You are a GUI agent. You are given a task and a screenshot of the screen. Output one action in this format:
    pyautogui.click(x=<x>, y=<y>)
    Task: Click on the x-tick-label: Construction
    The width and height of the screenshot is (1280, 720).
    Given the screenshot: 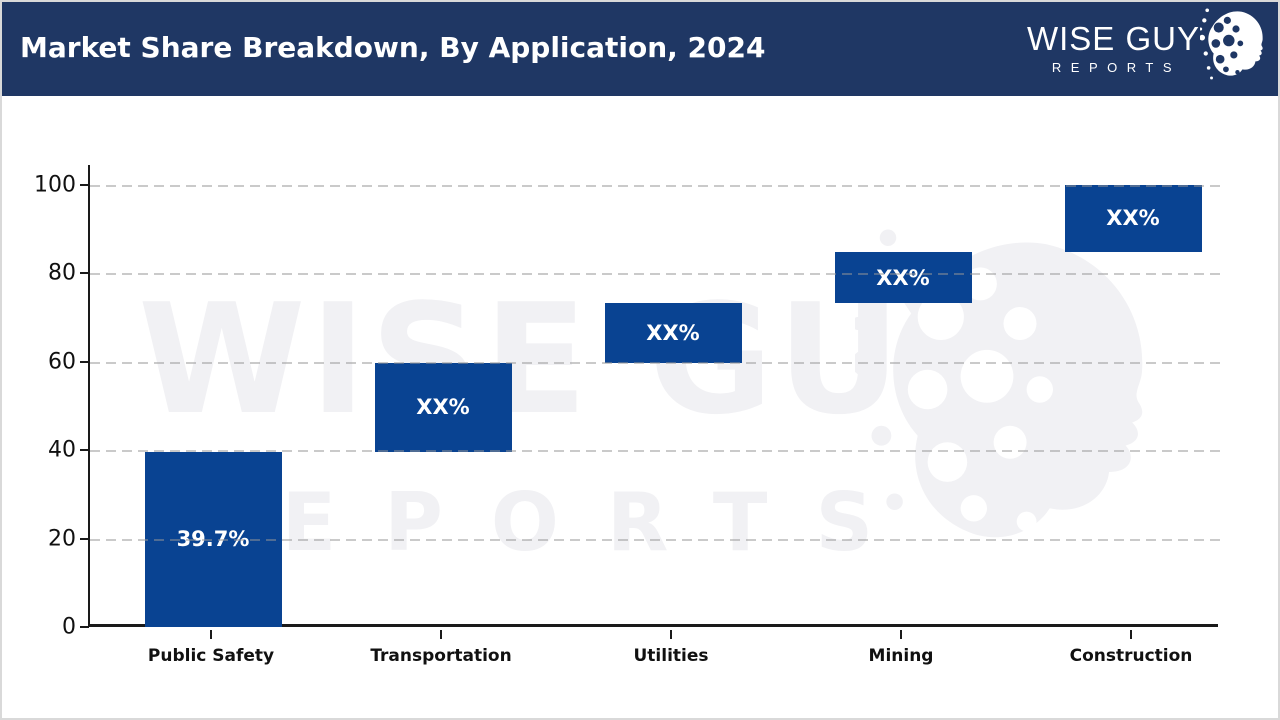 What is the action you would take?
    pyautogui.click(x=1131, y=656)
    